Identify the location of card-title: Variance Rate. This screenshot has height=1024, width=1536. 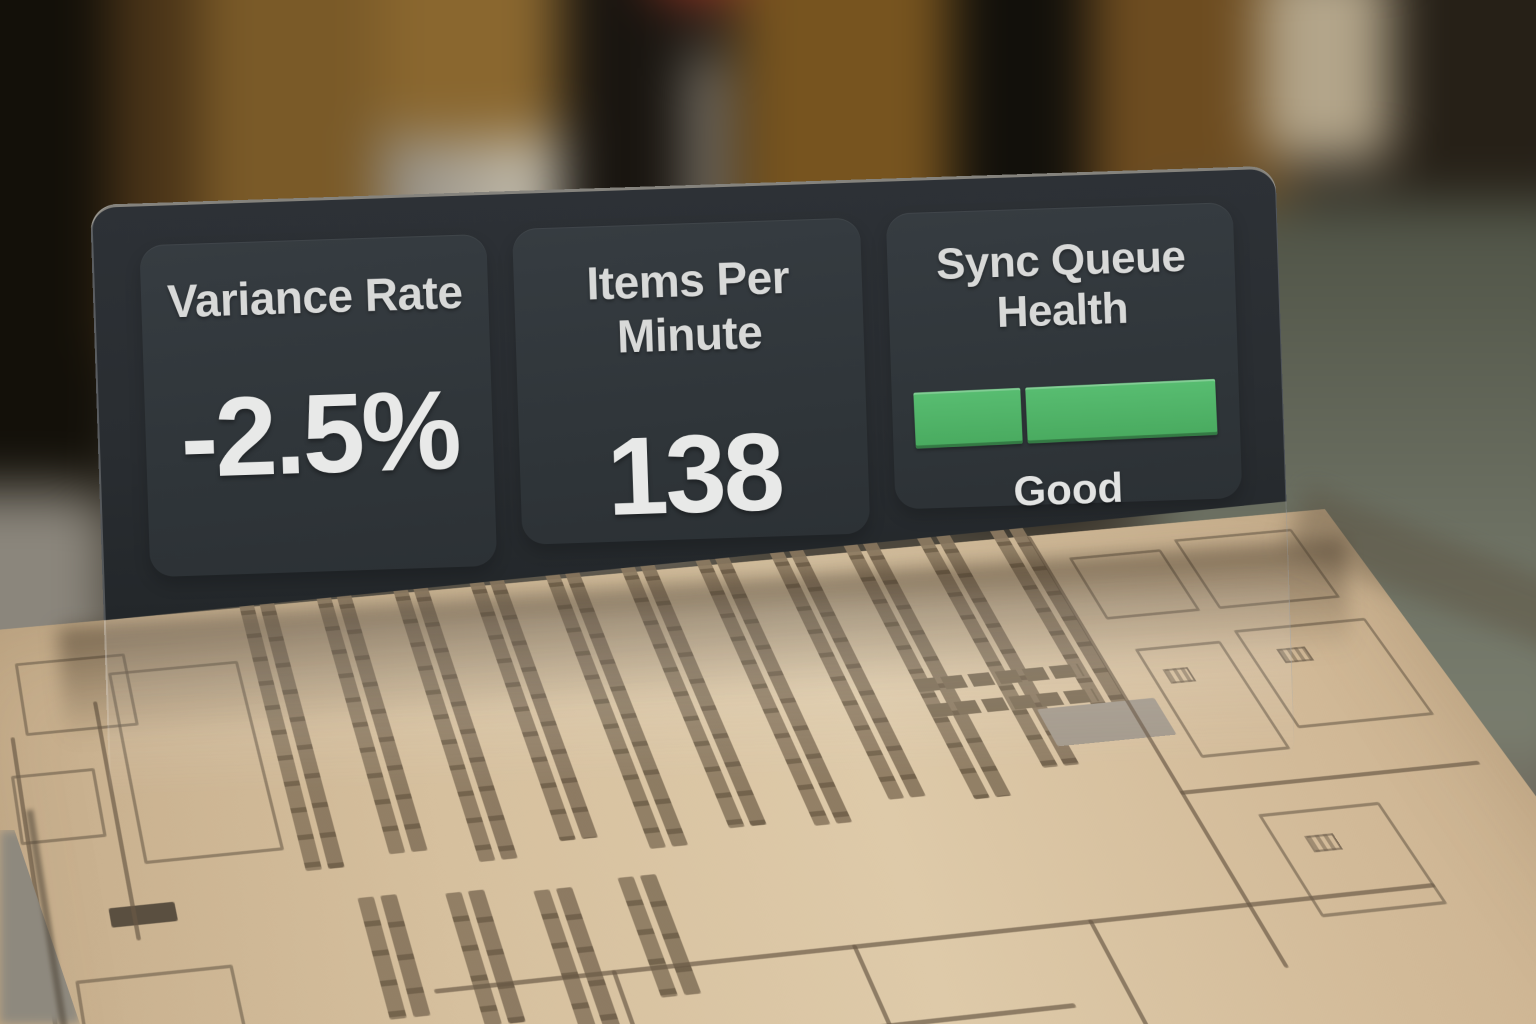
(315, 296).